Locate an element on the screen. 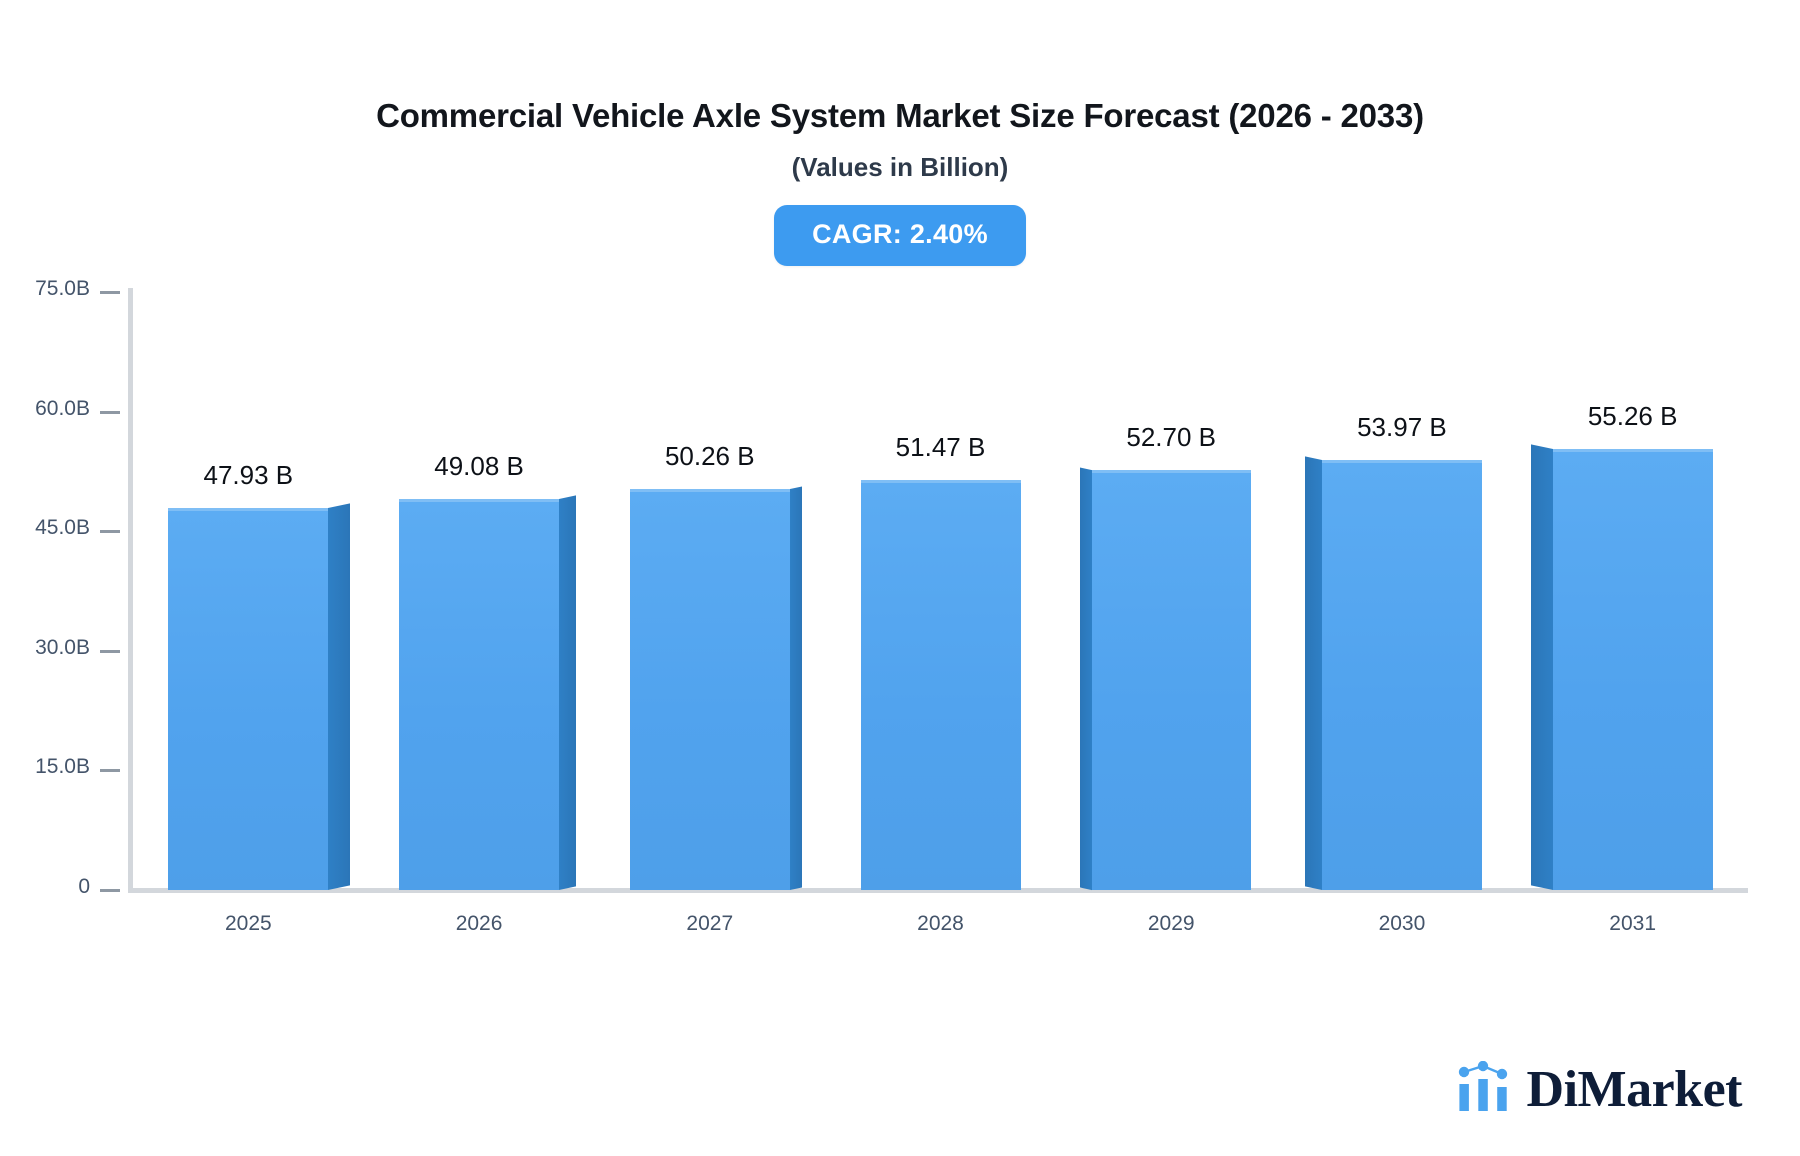 The image size is (1800, 1156). bar-value-label: 50.26 B is located at coordinates (709, 456).